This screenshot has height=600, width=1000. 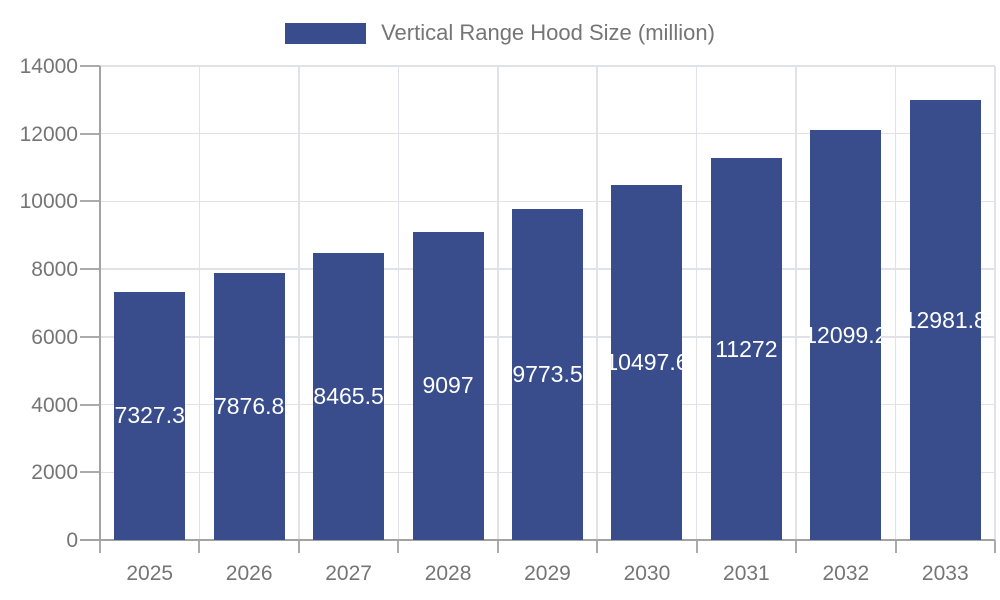 I want to click on bar-value-label: 7876.8, so click(x=249, y=406).